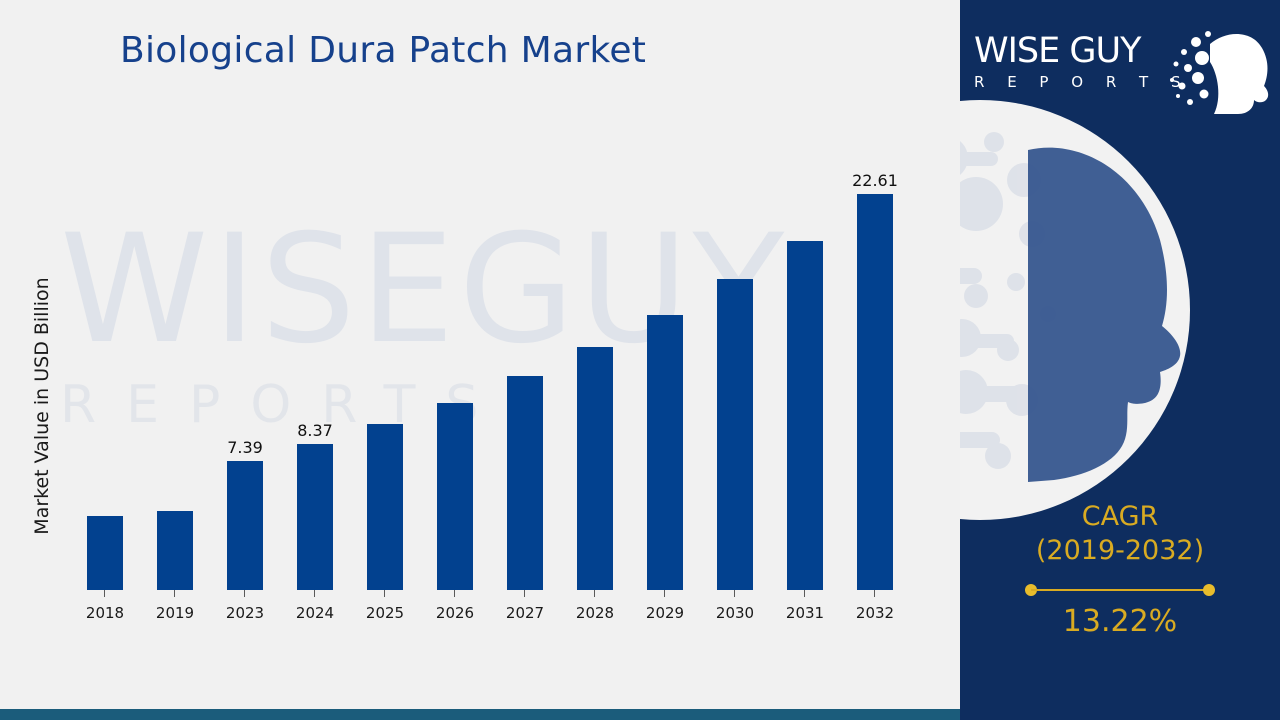  Describe the element at coordinates (1104, 314) in the screenshot. I see `face-profile-silhouette-icon` at that location.